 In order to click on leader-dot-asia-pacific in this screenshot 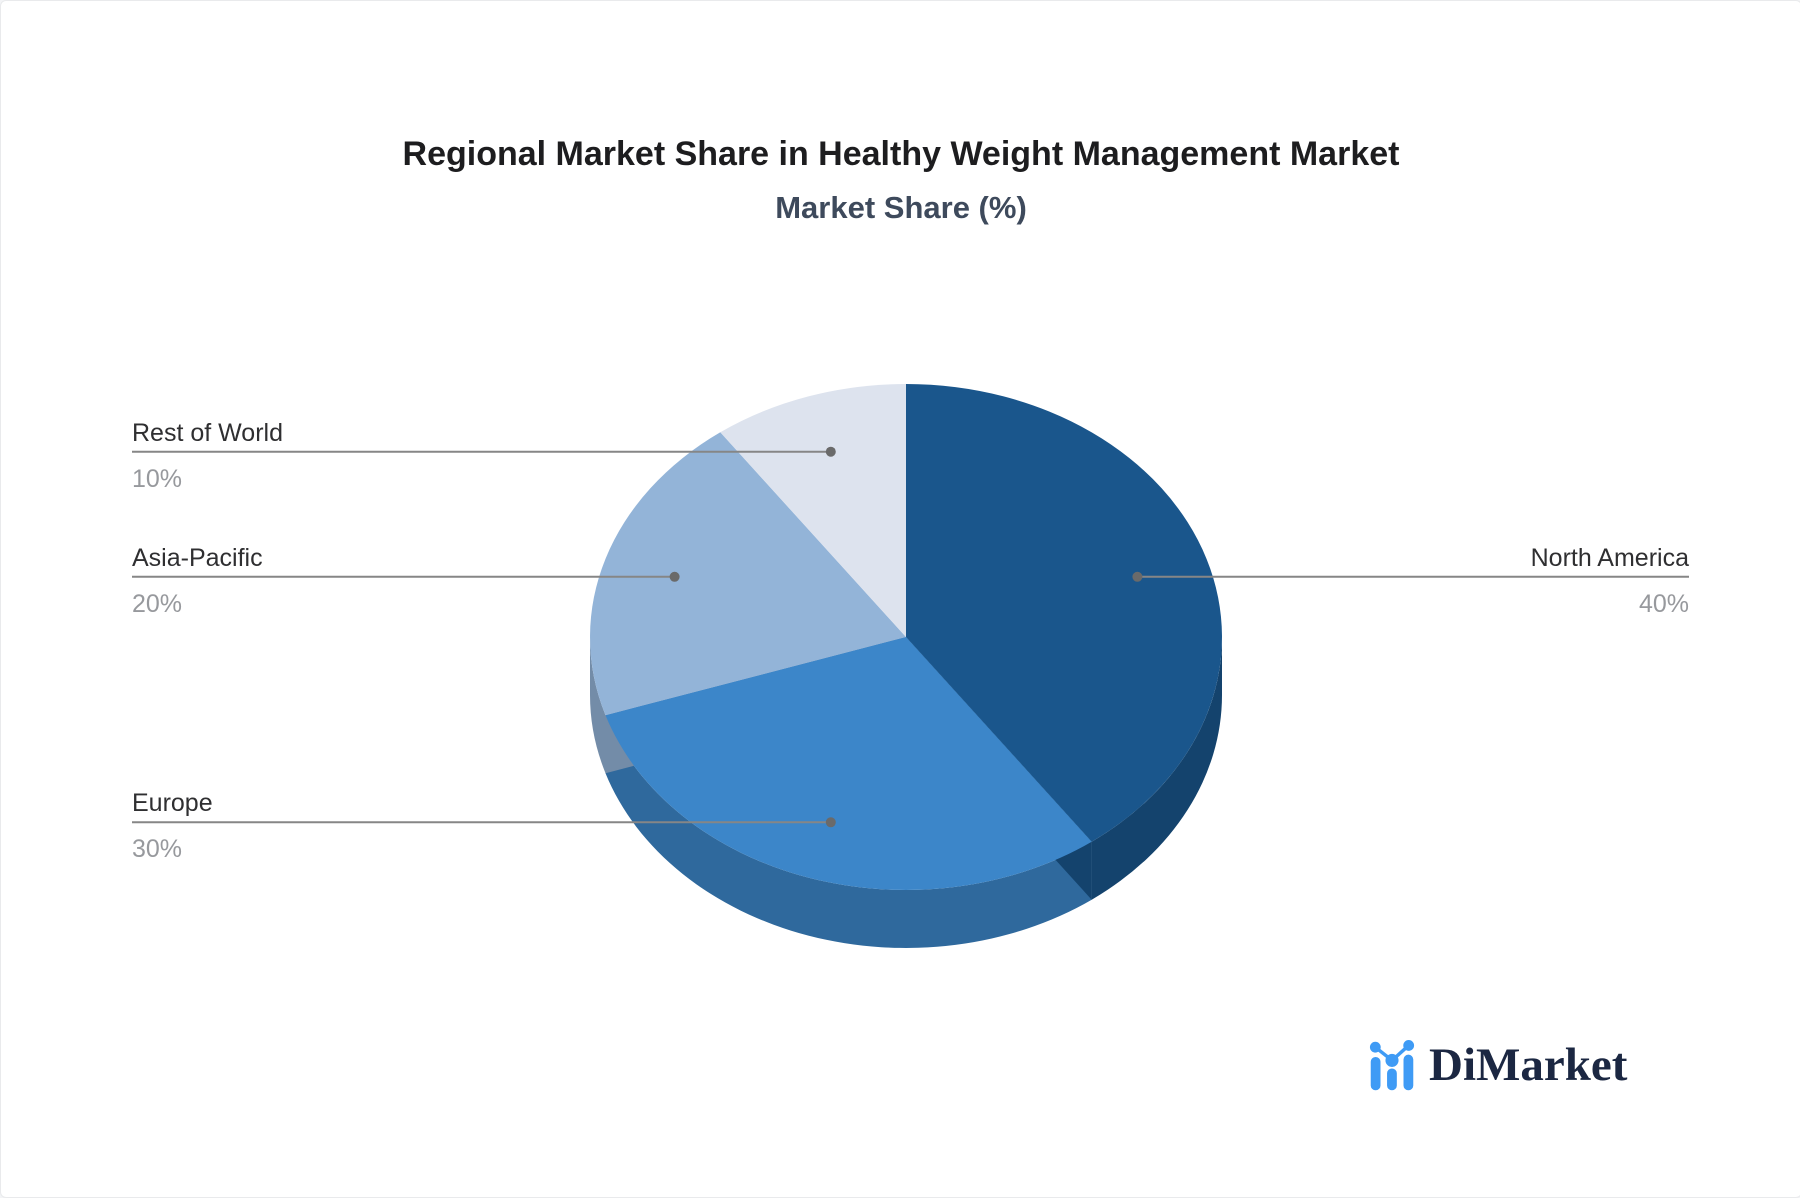, I will do `click(674, 576)`.